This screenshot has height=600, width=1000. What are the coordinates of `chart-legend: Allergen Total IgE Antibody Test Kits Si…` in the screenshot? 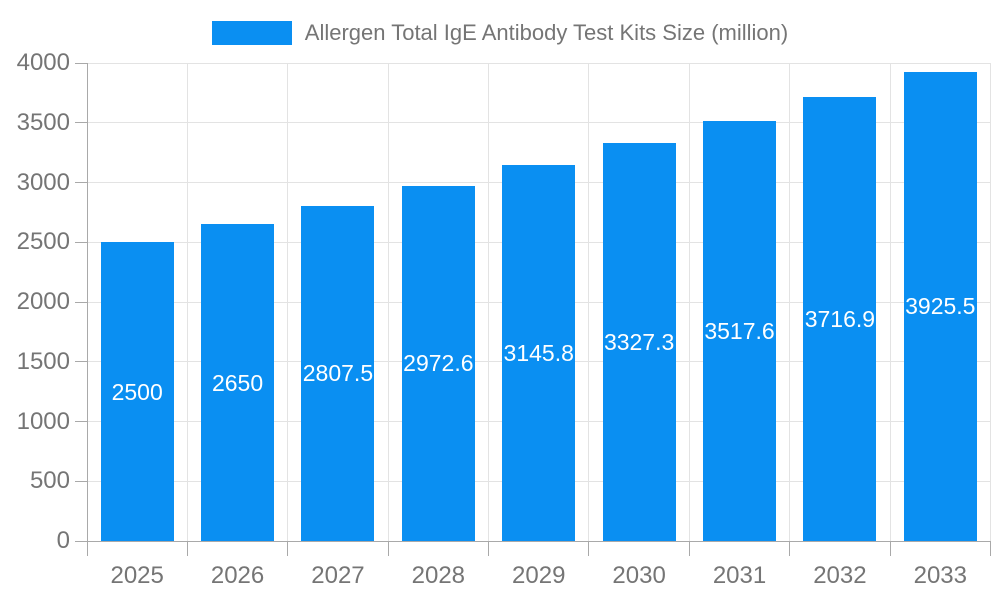 It's located at (500, 33).